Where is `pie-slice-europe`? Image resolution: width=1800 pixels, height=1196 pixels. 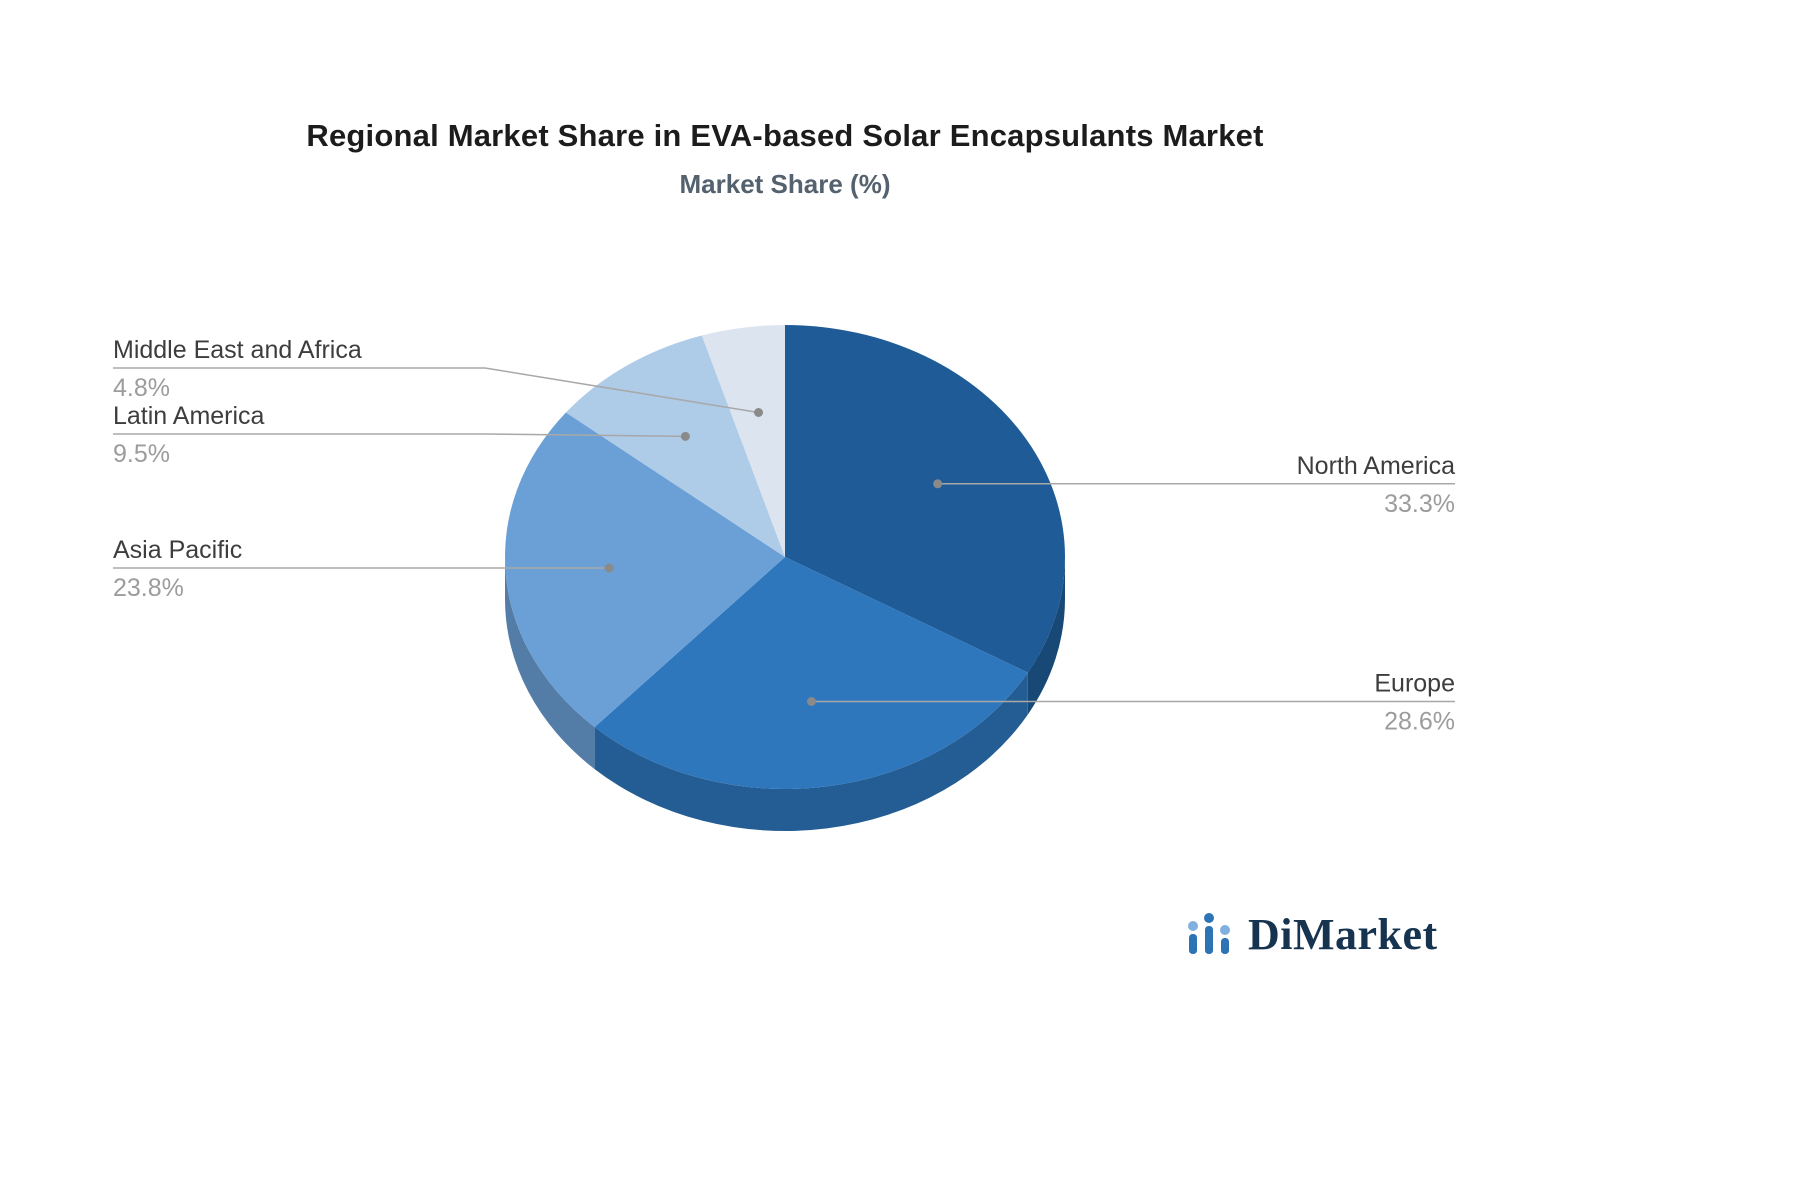
pie-slice-europe is located at coordinates (811, 673).